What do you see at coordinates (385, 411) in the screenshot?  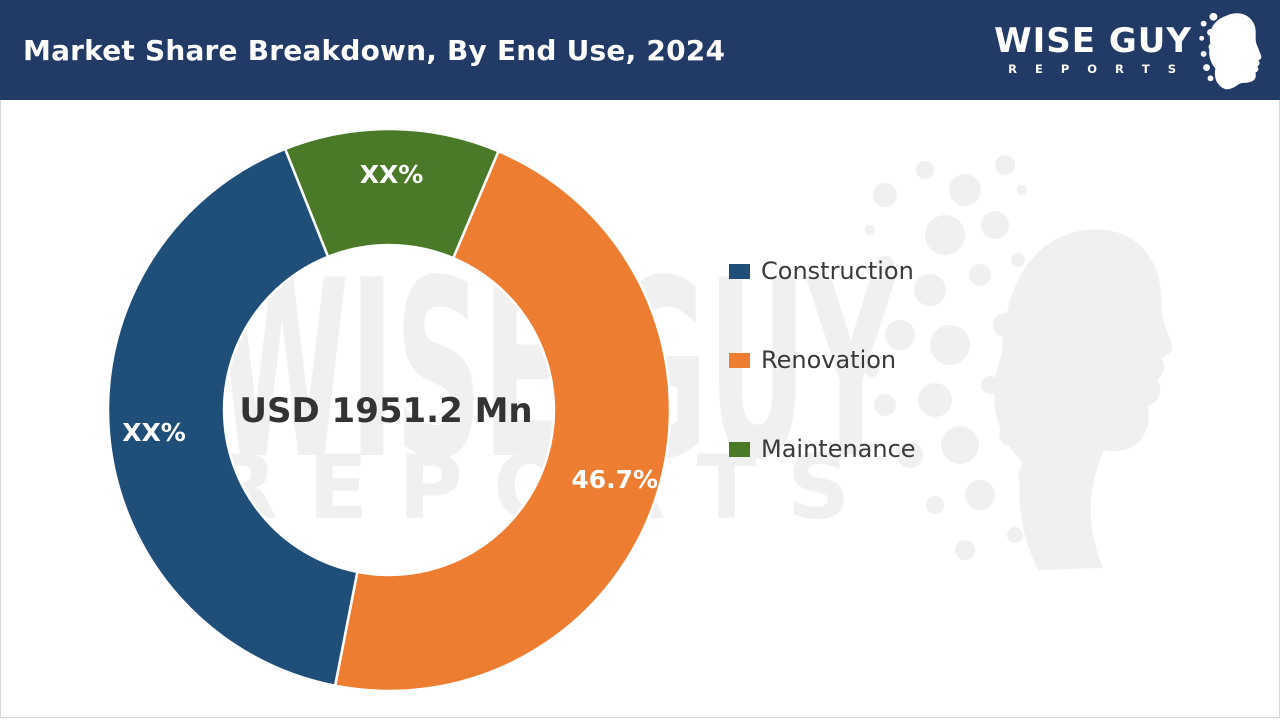 I see `donut-center-value: USD 1951.2 Mn` at bounding box center [385, 411].